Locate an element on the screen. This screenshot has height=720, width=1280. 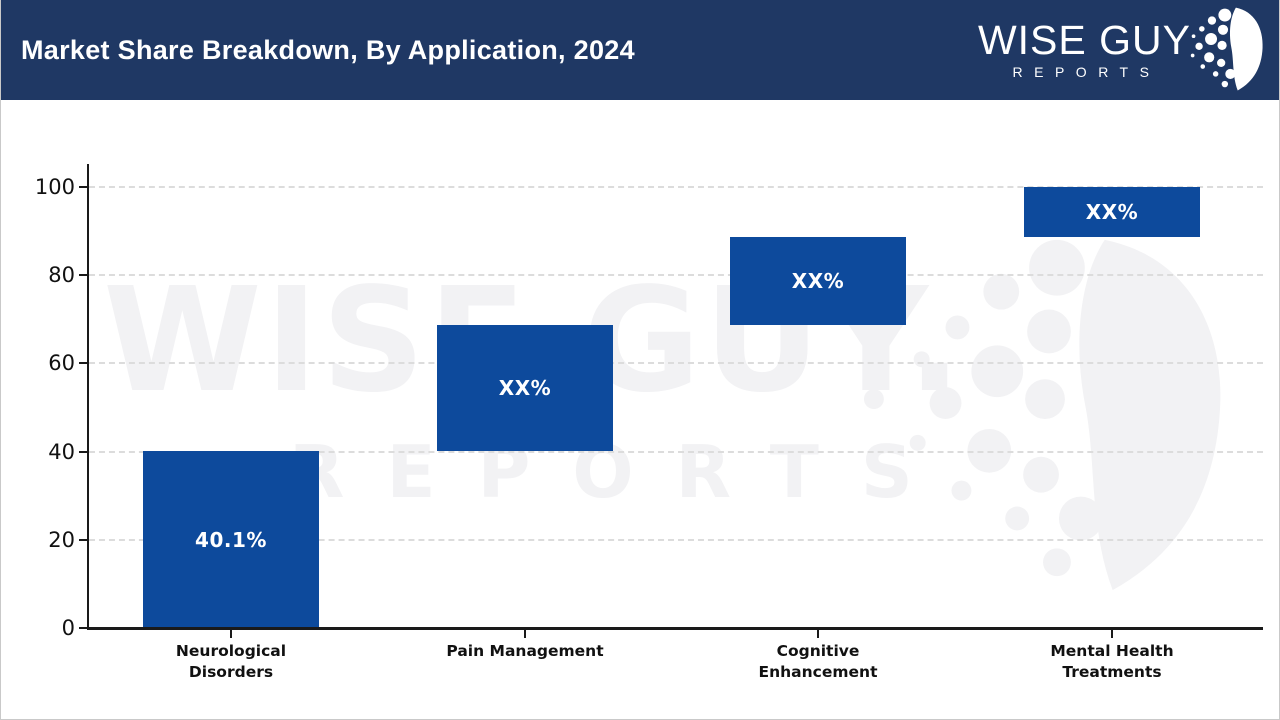
y-tick-label: 60 is located at coordinates (61, 363).